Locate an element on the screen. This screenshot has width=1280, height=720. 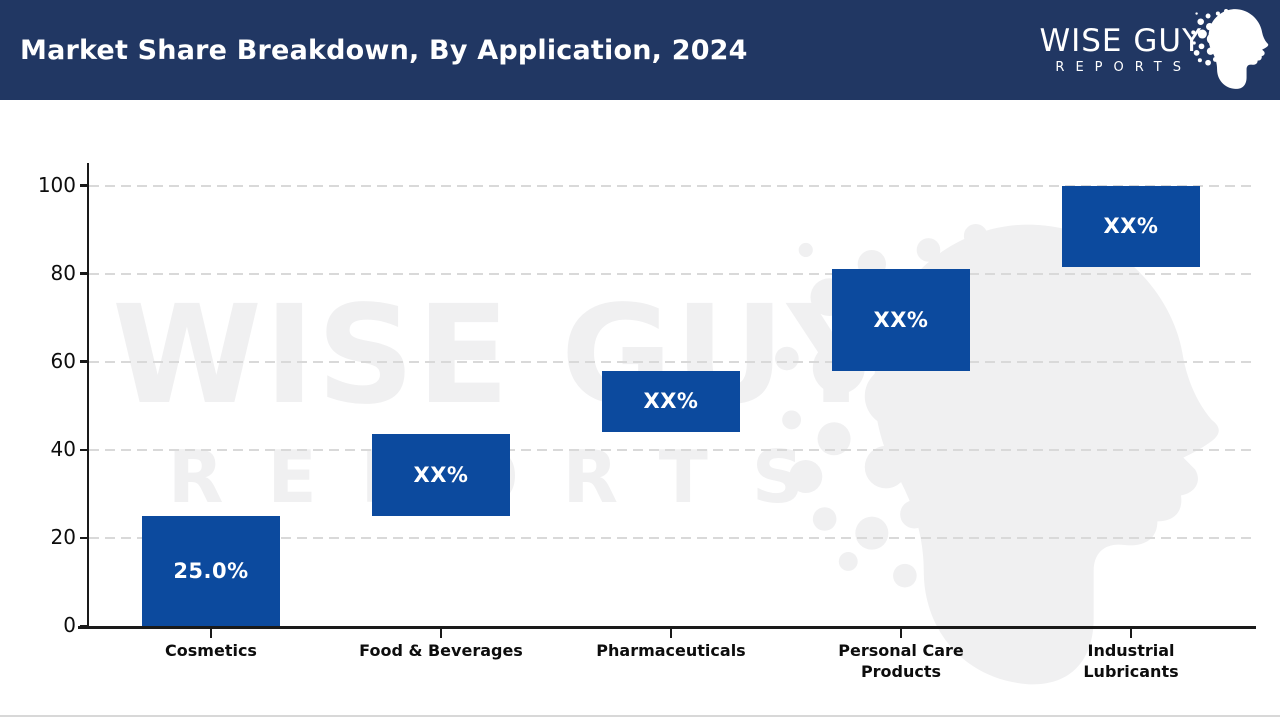
bar-value-label-personal-care-products: XX% is located at coordinates (901, 319).